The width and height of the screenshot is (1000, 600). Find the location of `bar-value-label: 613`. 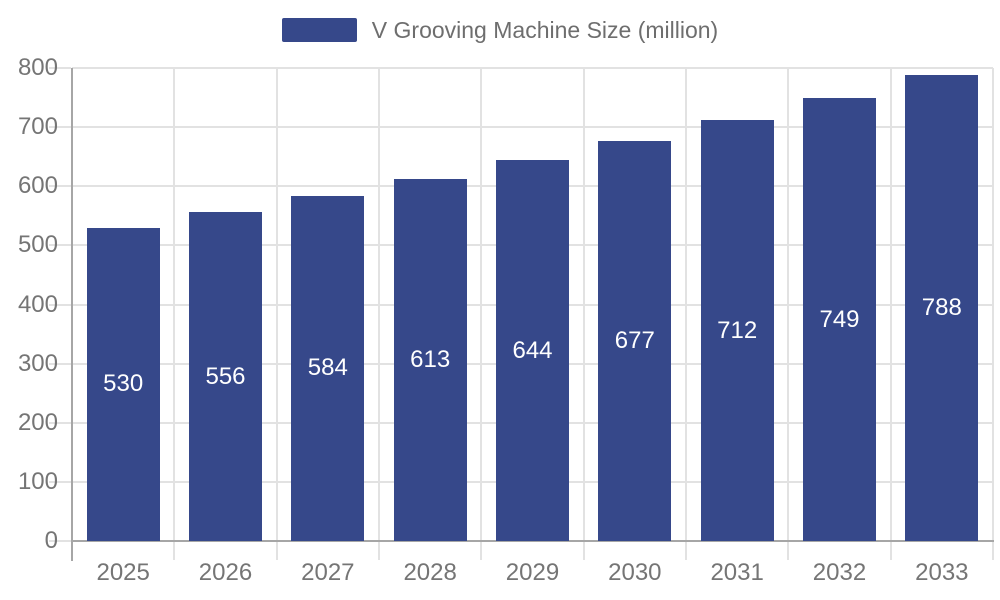

bar-value-label: 613 is located at coordinates (430, 359).